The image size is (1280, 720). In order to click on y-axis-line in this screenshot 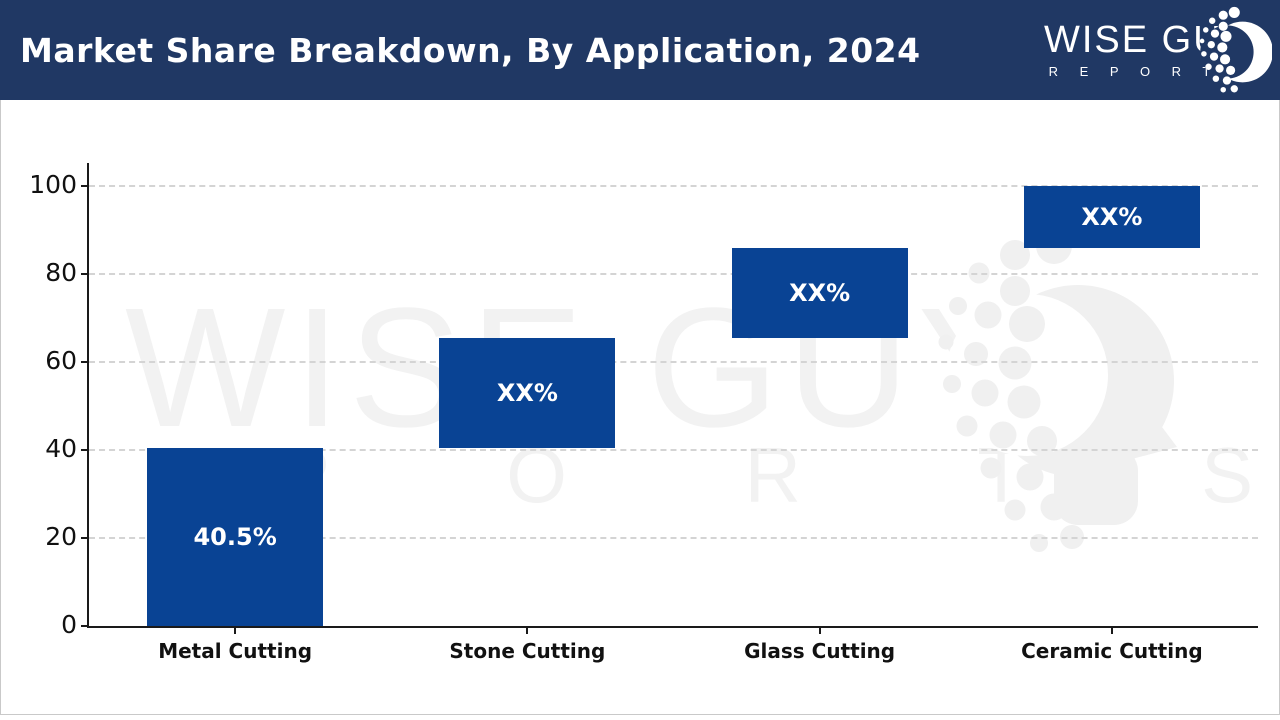, I will do `click(88, 395)`.